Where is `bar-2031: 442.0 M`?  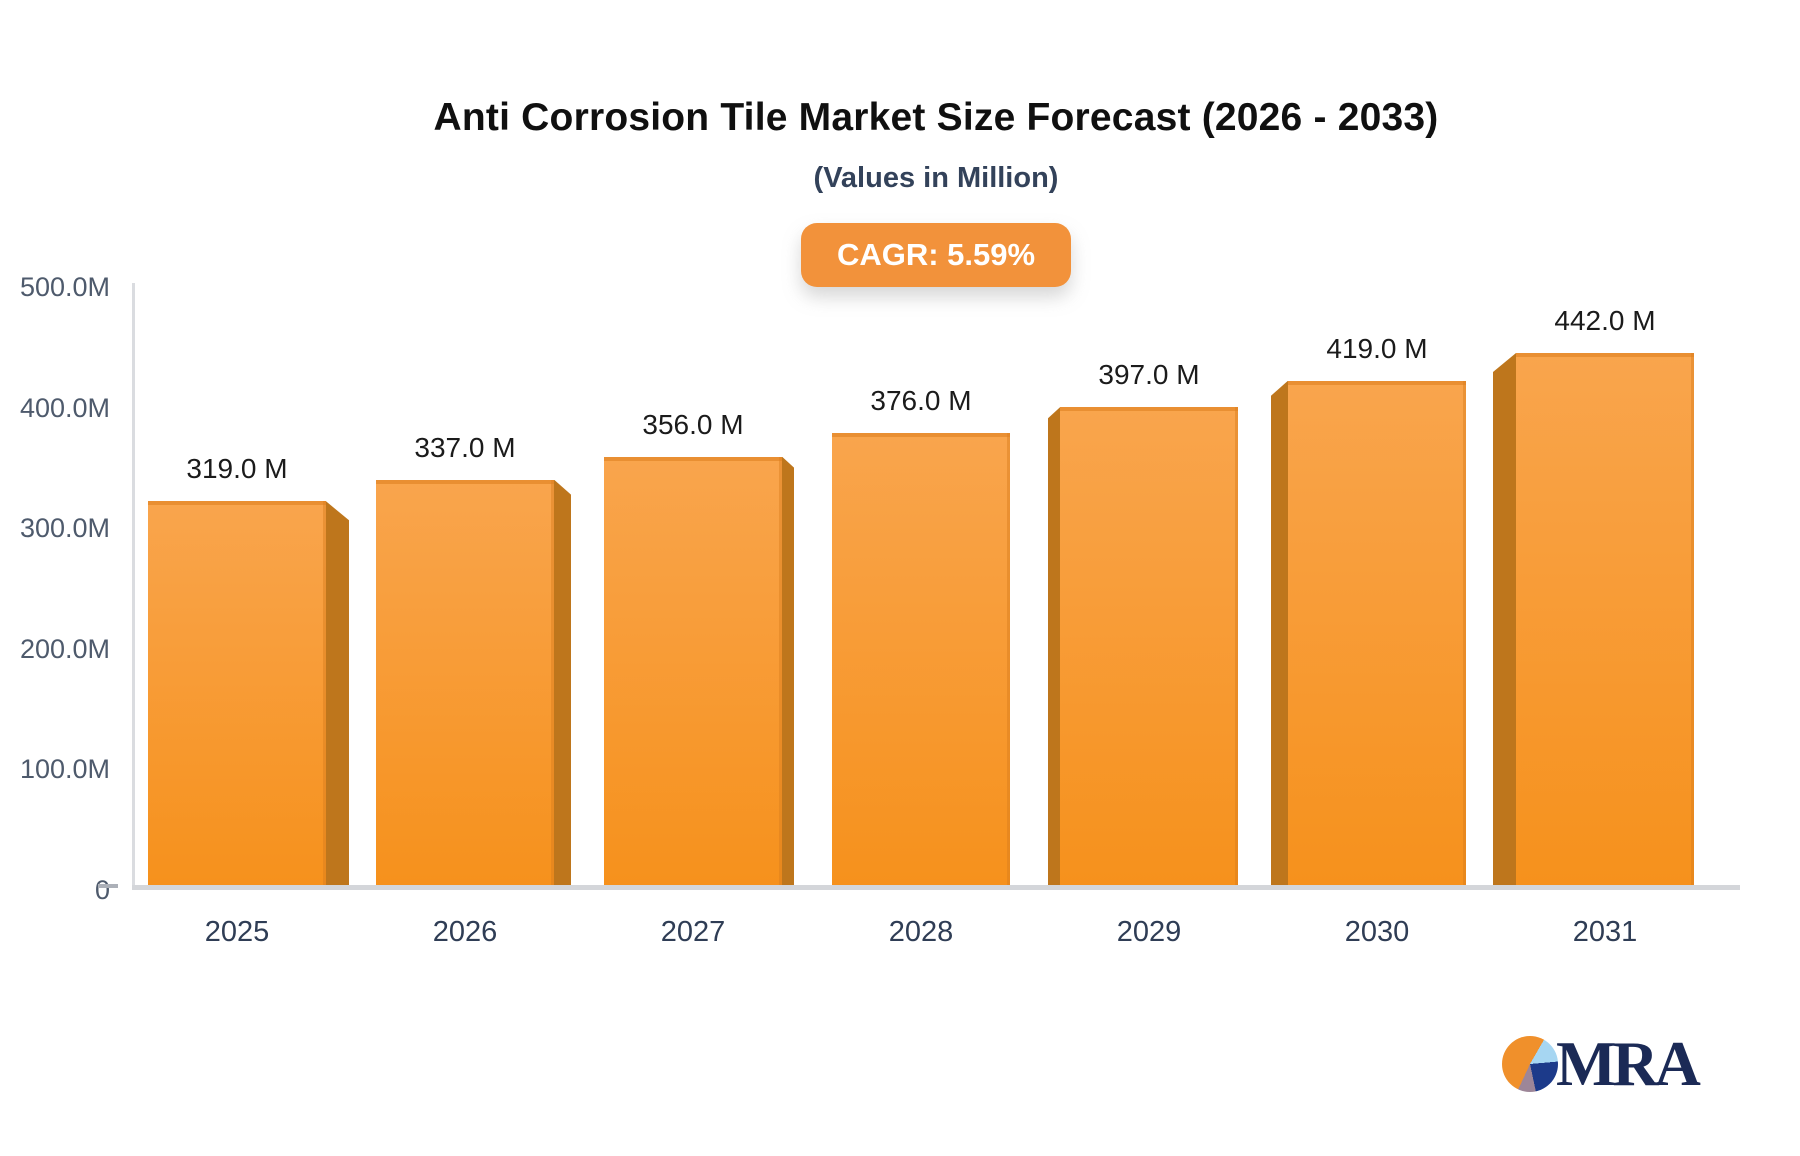
bar-2031: 442.0 M is located at coordinates (1593, 595).